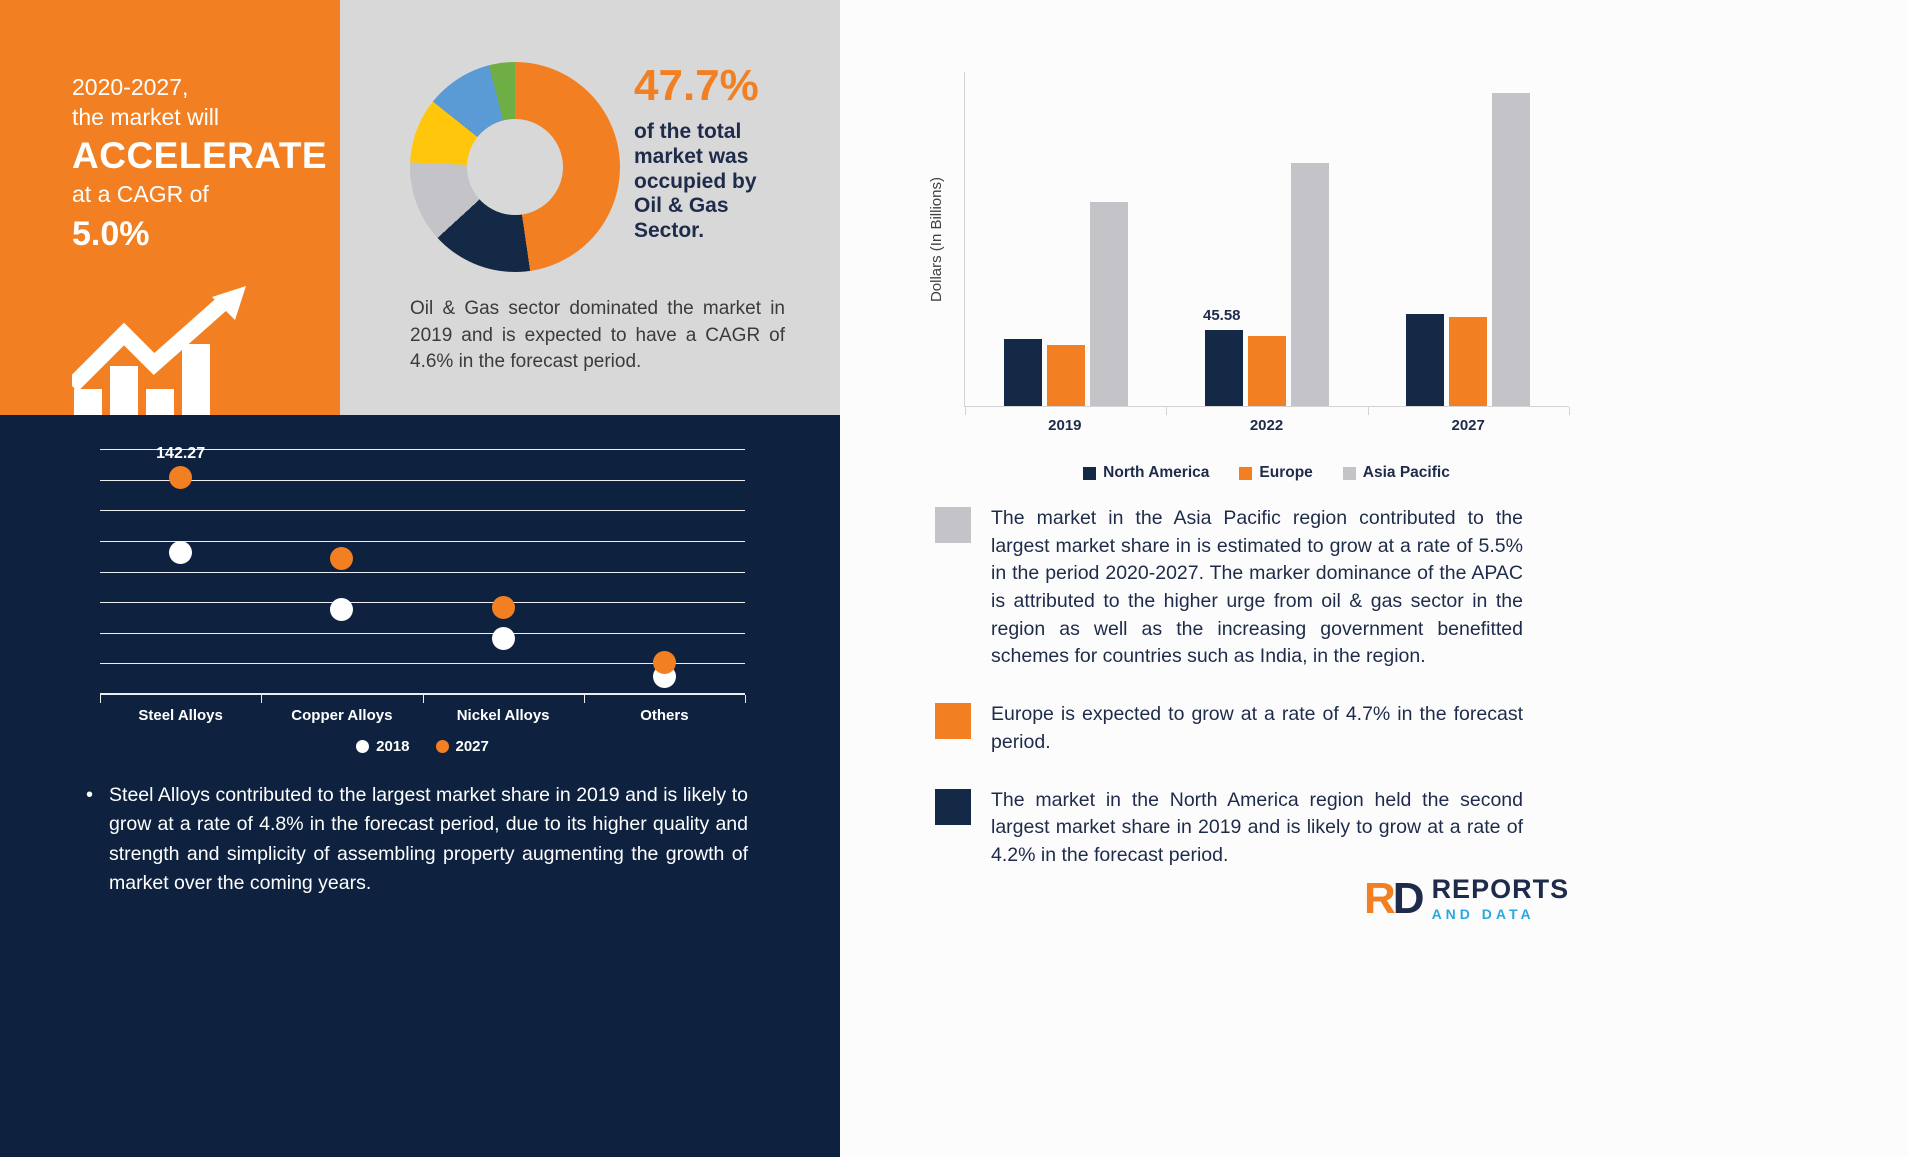 The image size is (1908, 1157). What do you see at coordinates (180, 715) in the screenshot?
I see `dot-plot-category-label: Steel Alloys` at bounding box center [180, 715].